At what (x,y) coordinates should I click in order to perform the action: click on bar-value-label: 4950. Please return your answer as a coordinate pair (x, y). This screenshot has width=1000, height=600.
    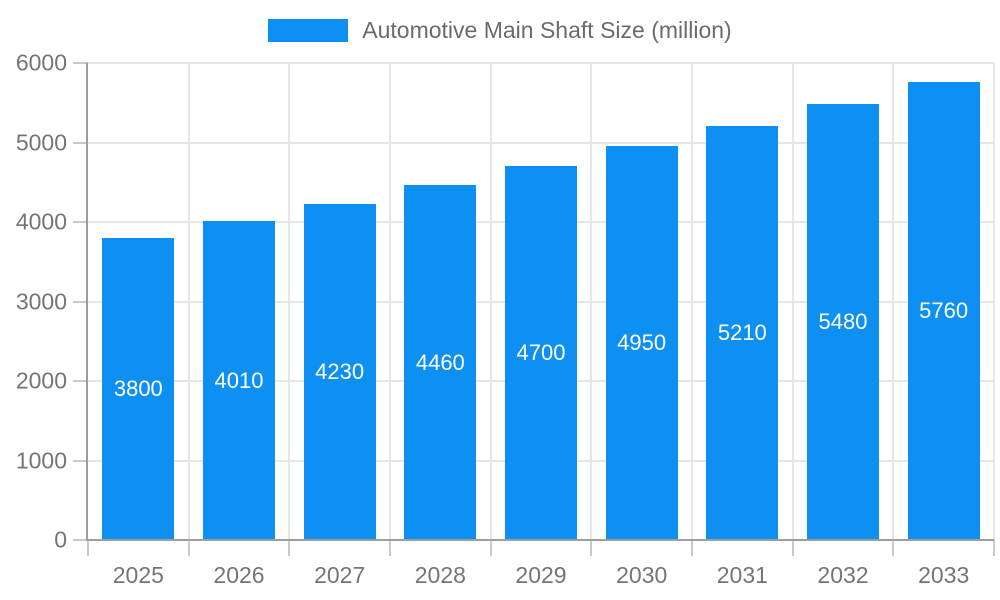
    Looking at the image, I should click on (642, 343).